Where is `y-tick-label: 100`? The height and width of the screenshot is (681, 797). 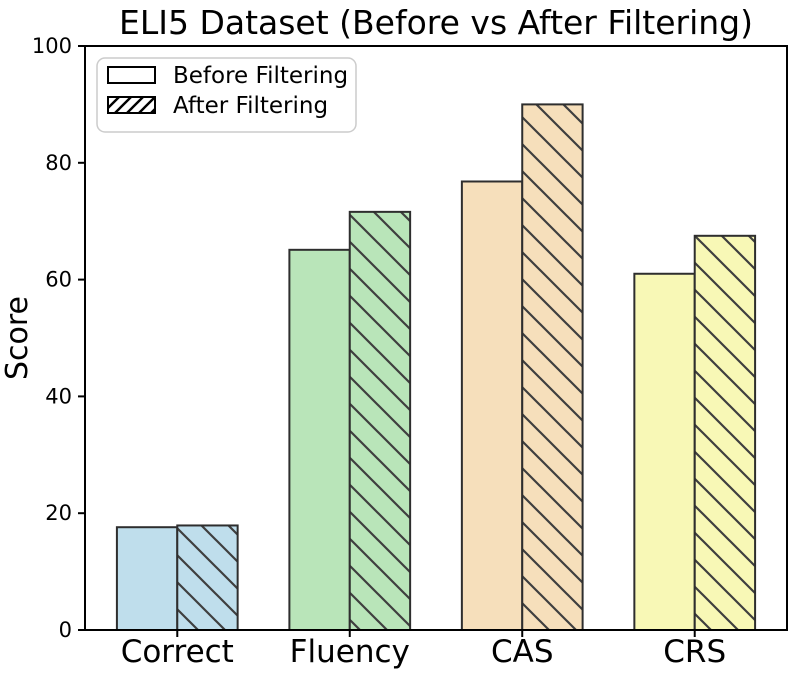
y-tick-label: 100 is located at coordinates (52, 46).